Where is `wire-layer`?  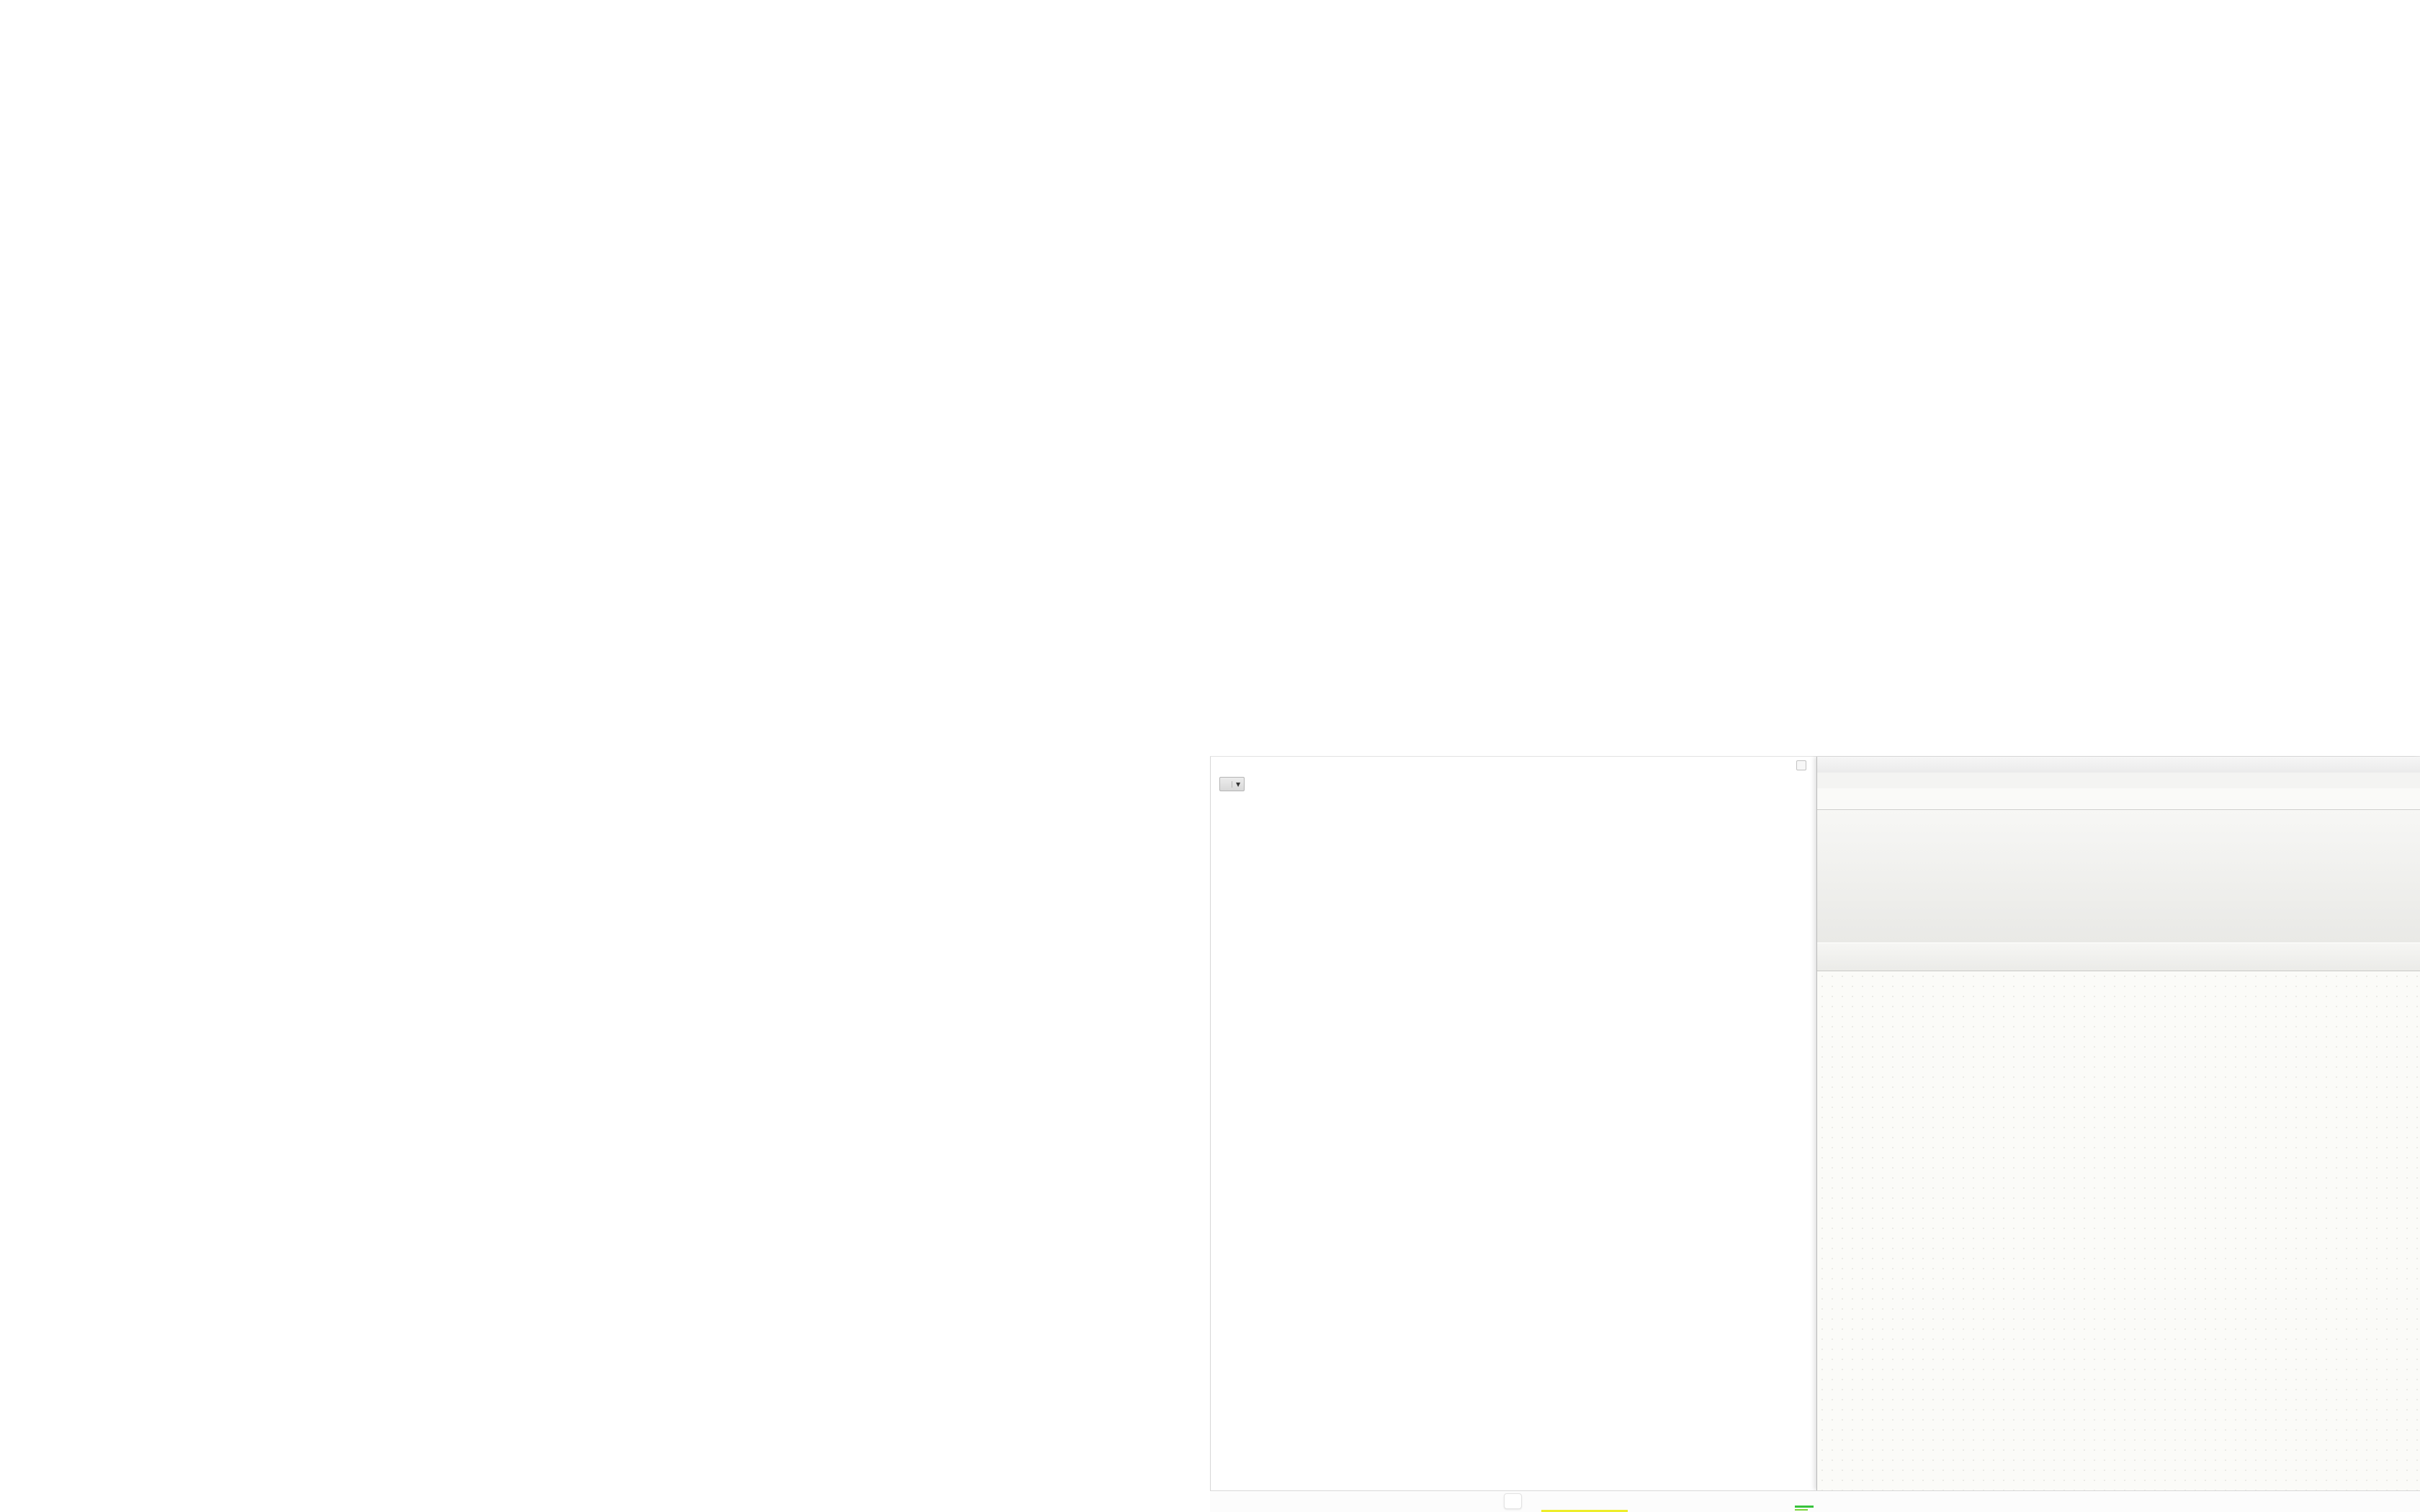
wire-layer is located at coordinates (2118, 1230).